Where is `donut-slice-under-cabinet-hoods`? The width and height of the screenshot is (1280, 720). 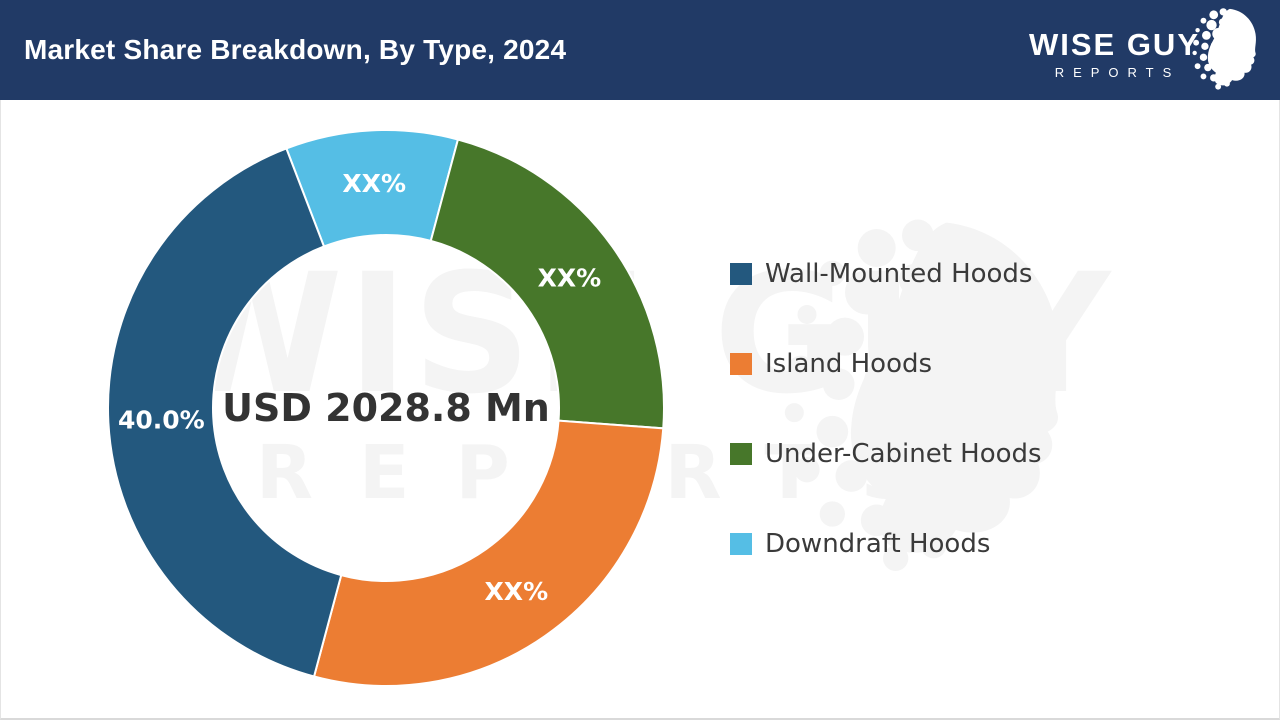 donut-slice-under-cabinet-hoods is located at coordinates (547, 284).